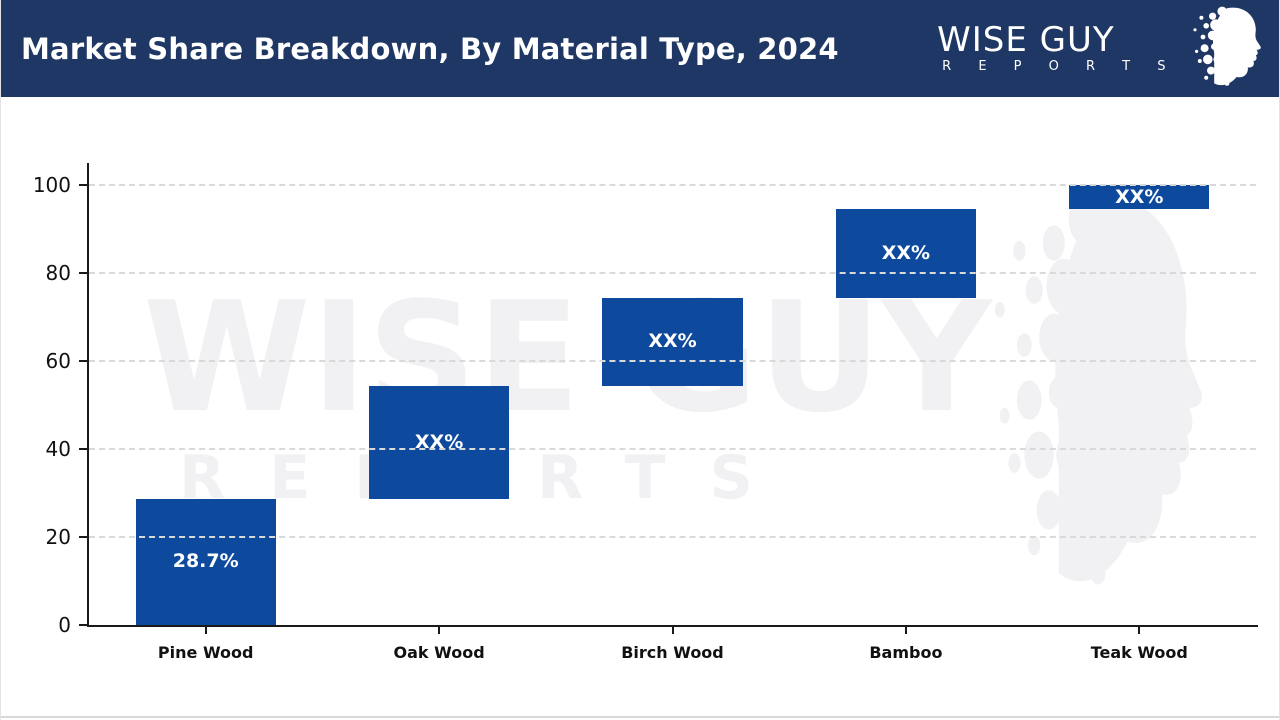 This screenshot has width=1280, height=720. I want to click on x-axis-label: Teak Wood, so click(1139, 652).